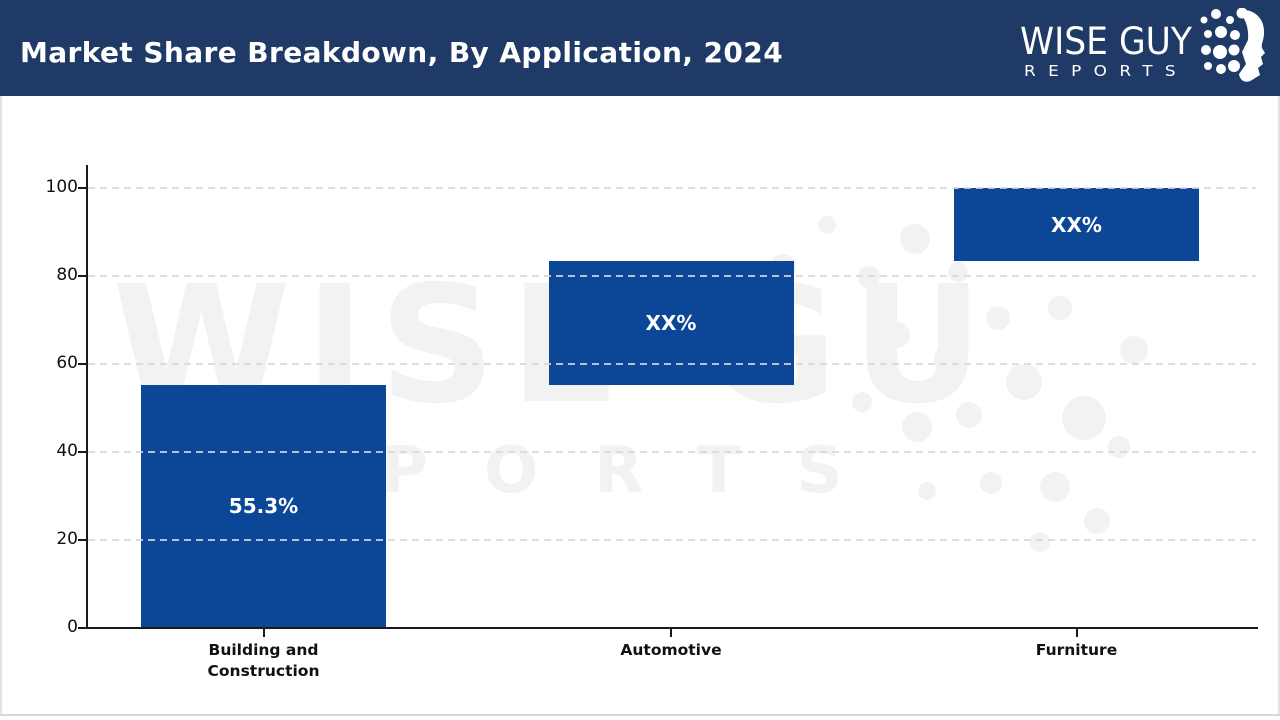 This screenshot has height=720, width=1280. Describe the element at coordinates (640, 715) in the screenshot. I see `bottom-border-line` at that location.